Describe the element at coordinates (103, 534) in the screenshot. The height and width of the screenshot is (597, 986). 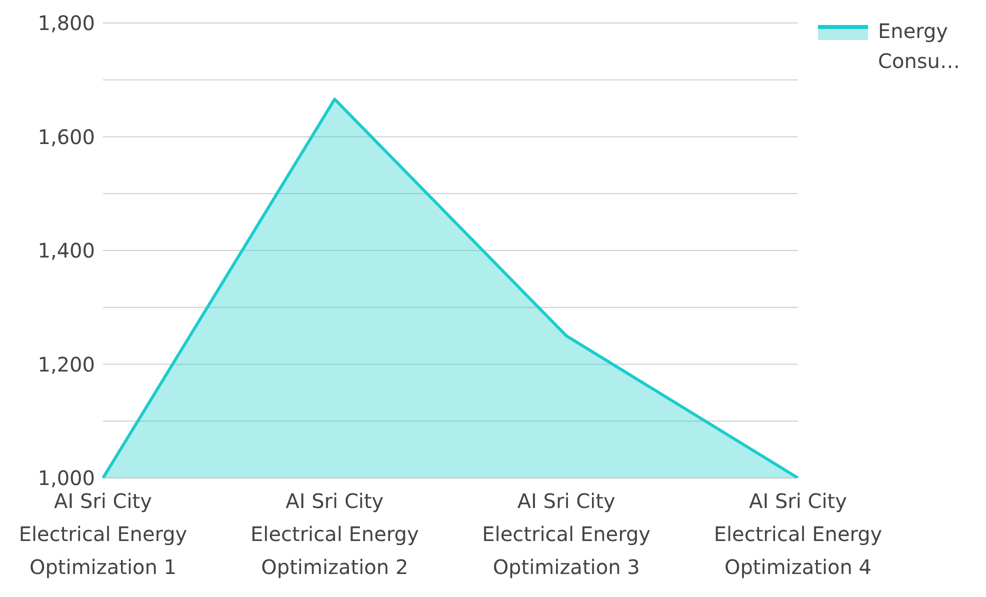
I see `x-tick-label: AI Sri City Electrical Energy Optimization 1` at that location.